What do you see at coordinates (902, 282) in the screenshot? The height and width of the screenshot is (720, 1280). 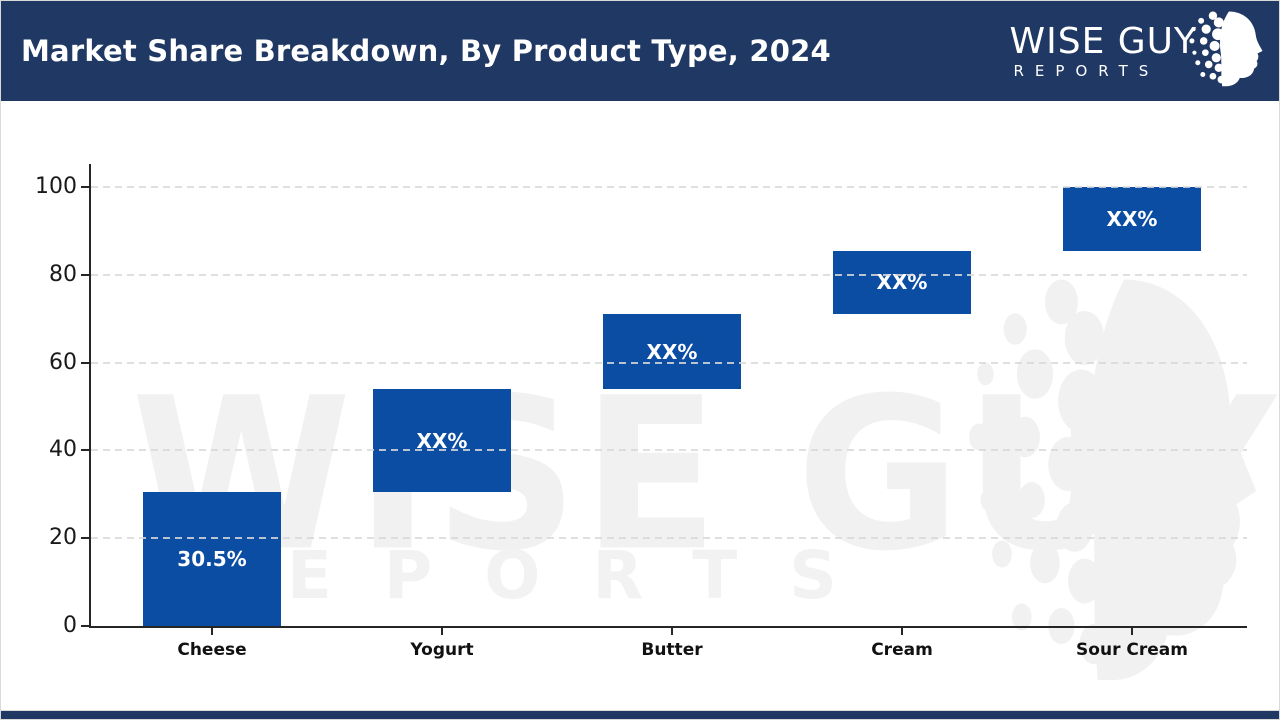 I see `bar-cream: XX%` at bounding box center [902, 282].